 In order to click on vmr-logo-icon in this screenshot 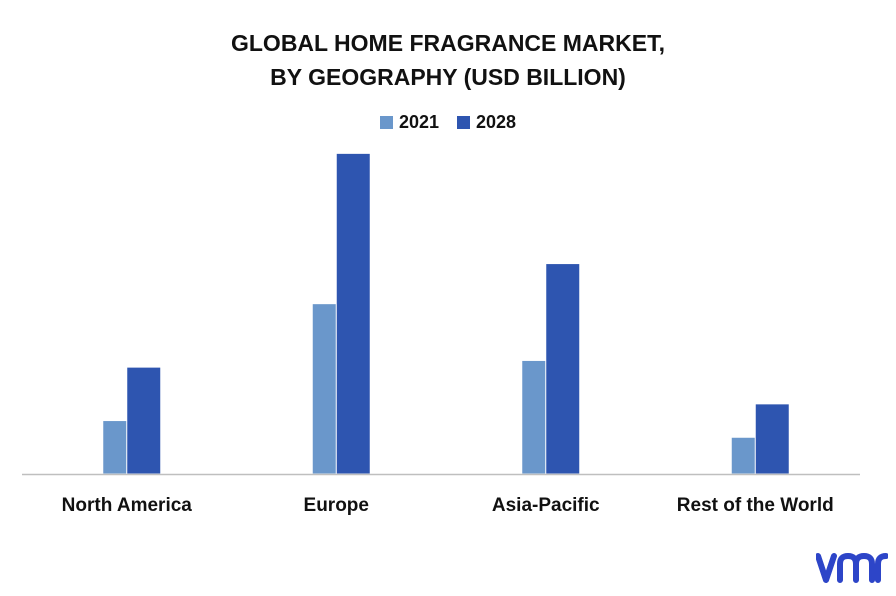, I will do `click(852, 568)`.